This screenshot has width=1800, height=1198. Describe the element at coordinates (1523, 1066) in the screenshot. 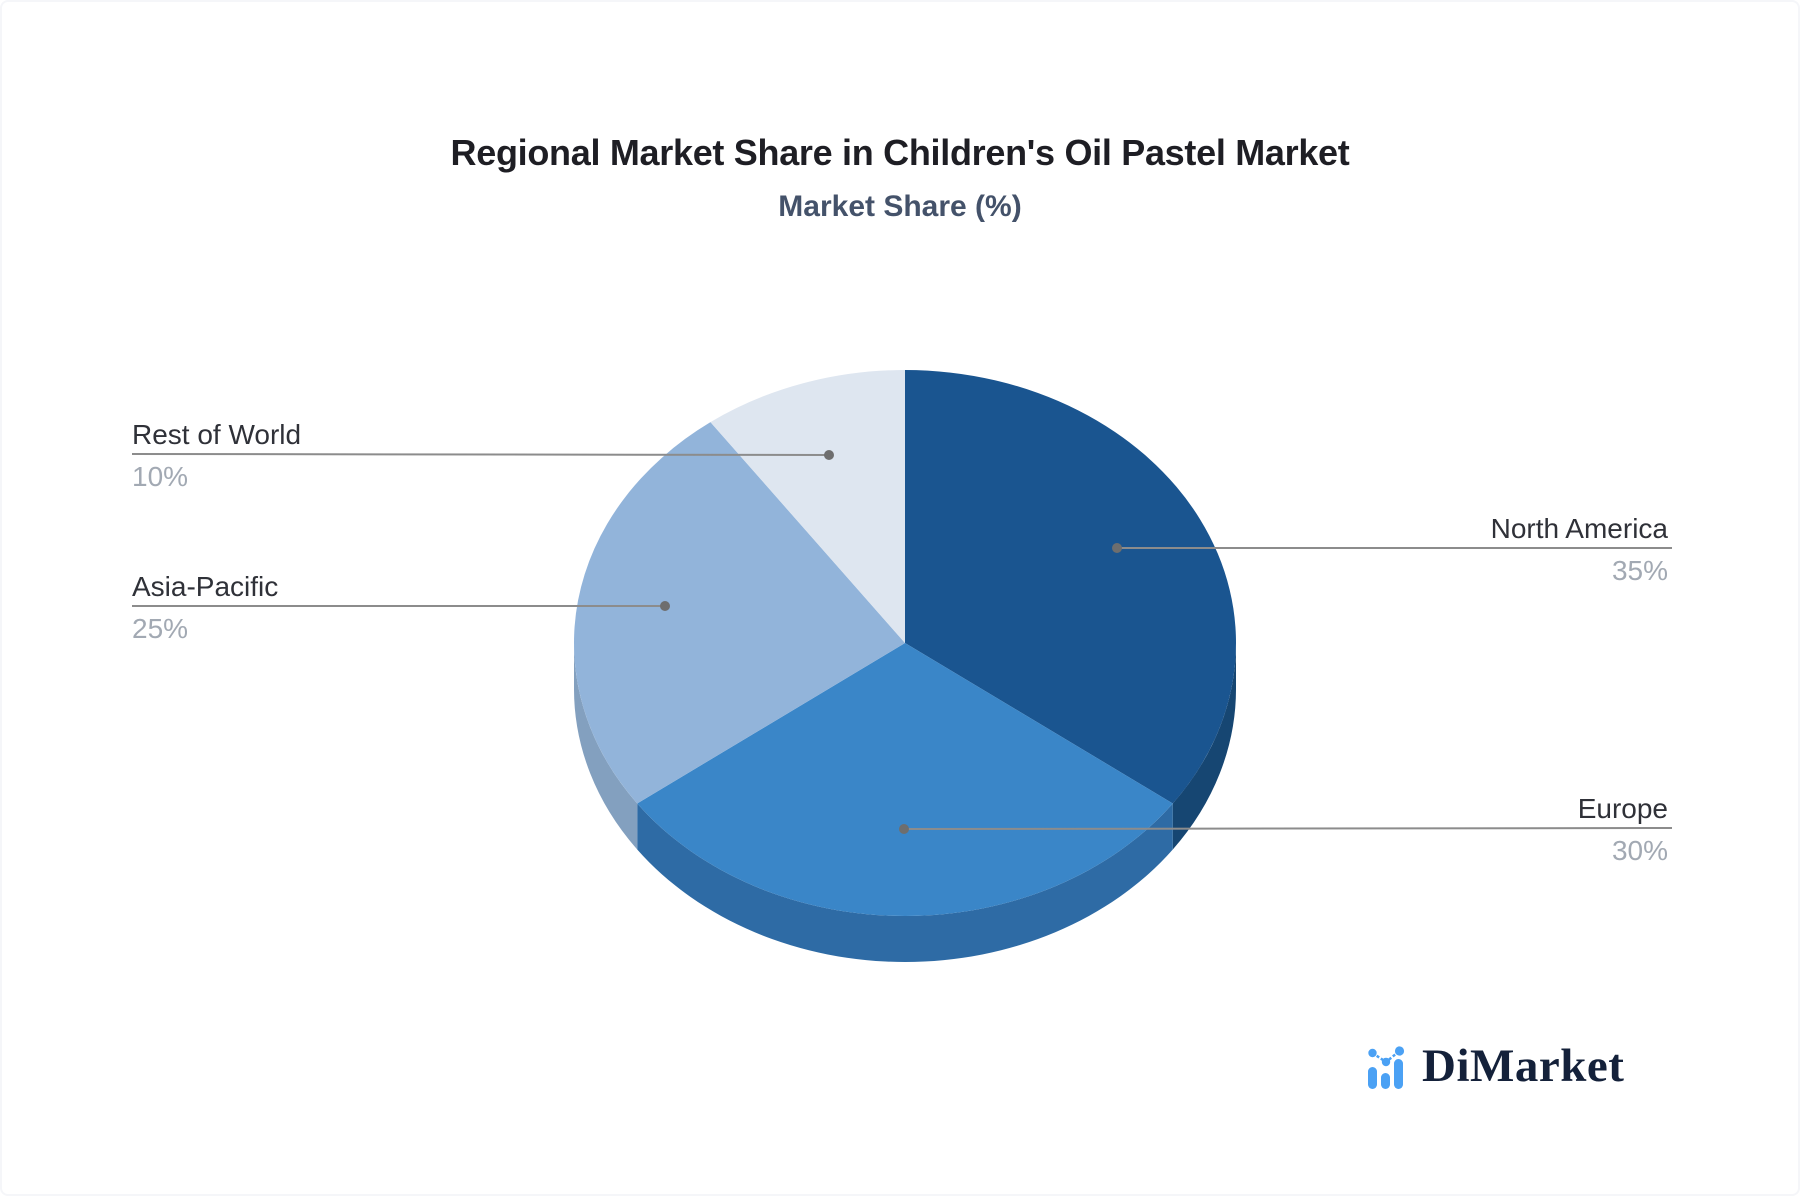

I see `brand-logo-text: DiMarket` at that location.